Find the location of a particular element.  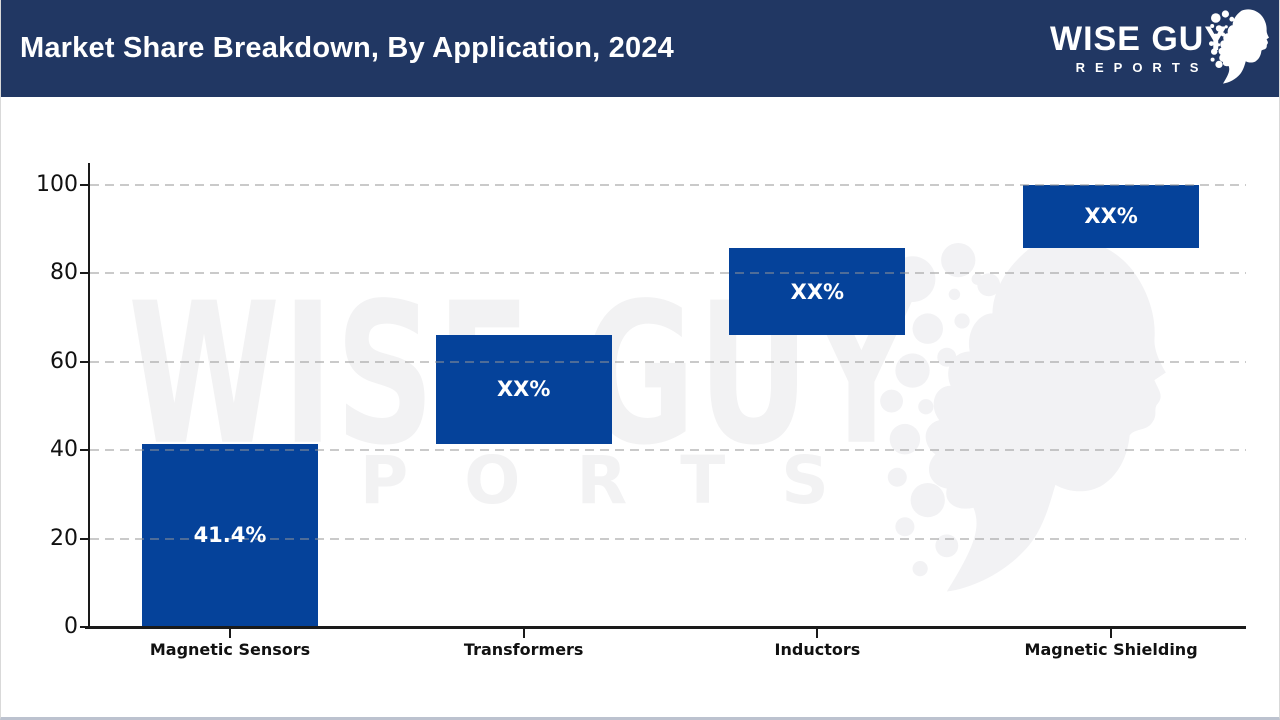

watermark-face-icon is located at coordinates (1021, 424).